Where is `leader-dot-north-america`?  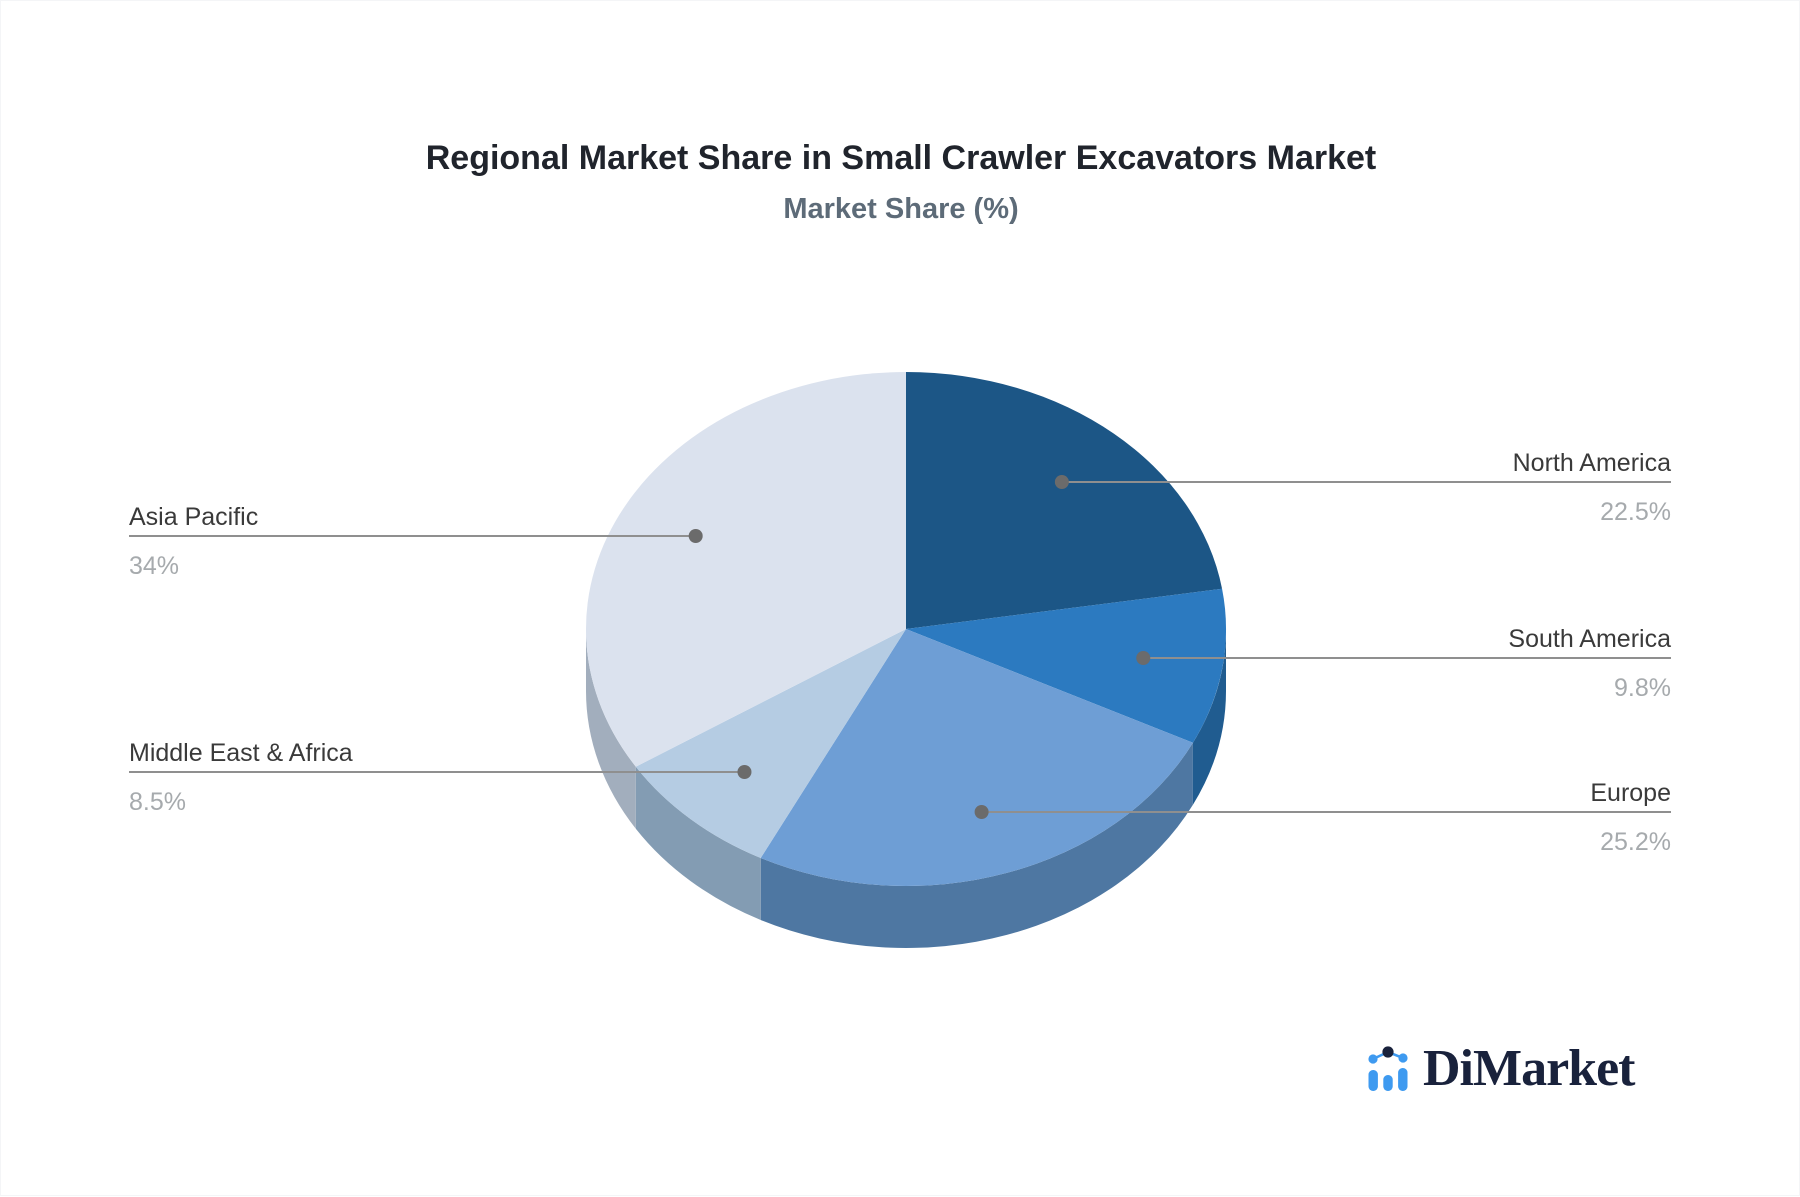 leader-dot-north-america is located at coordinates (1061, 482).